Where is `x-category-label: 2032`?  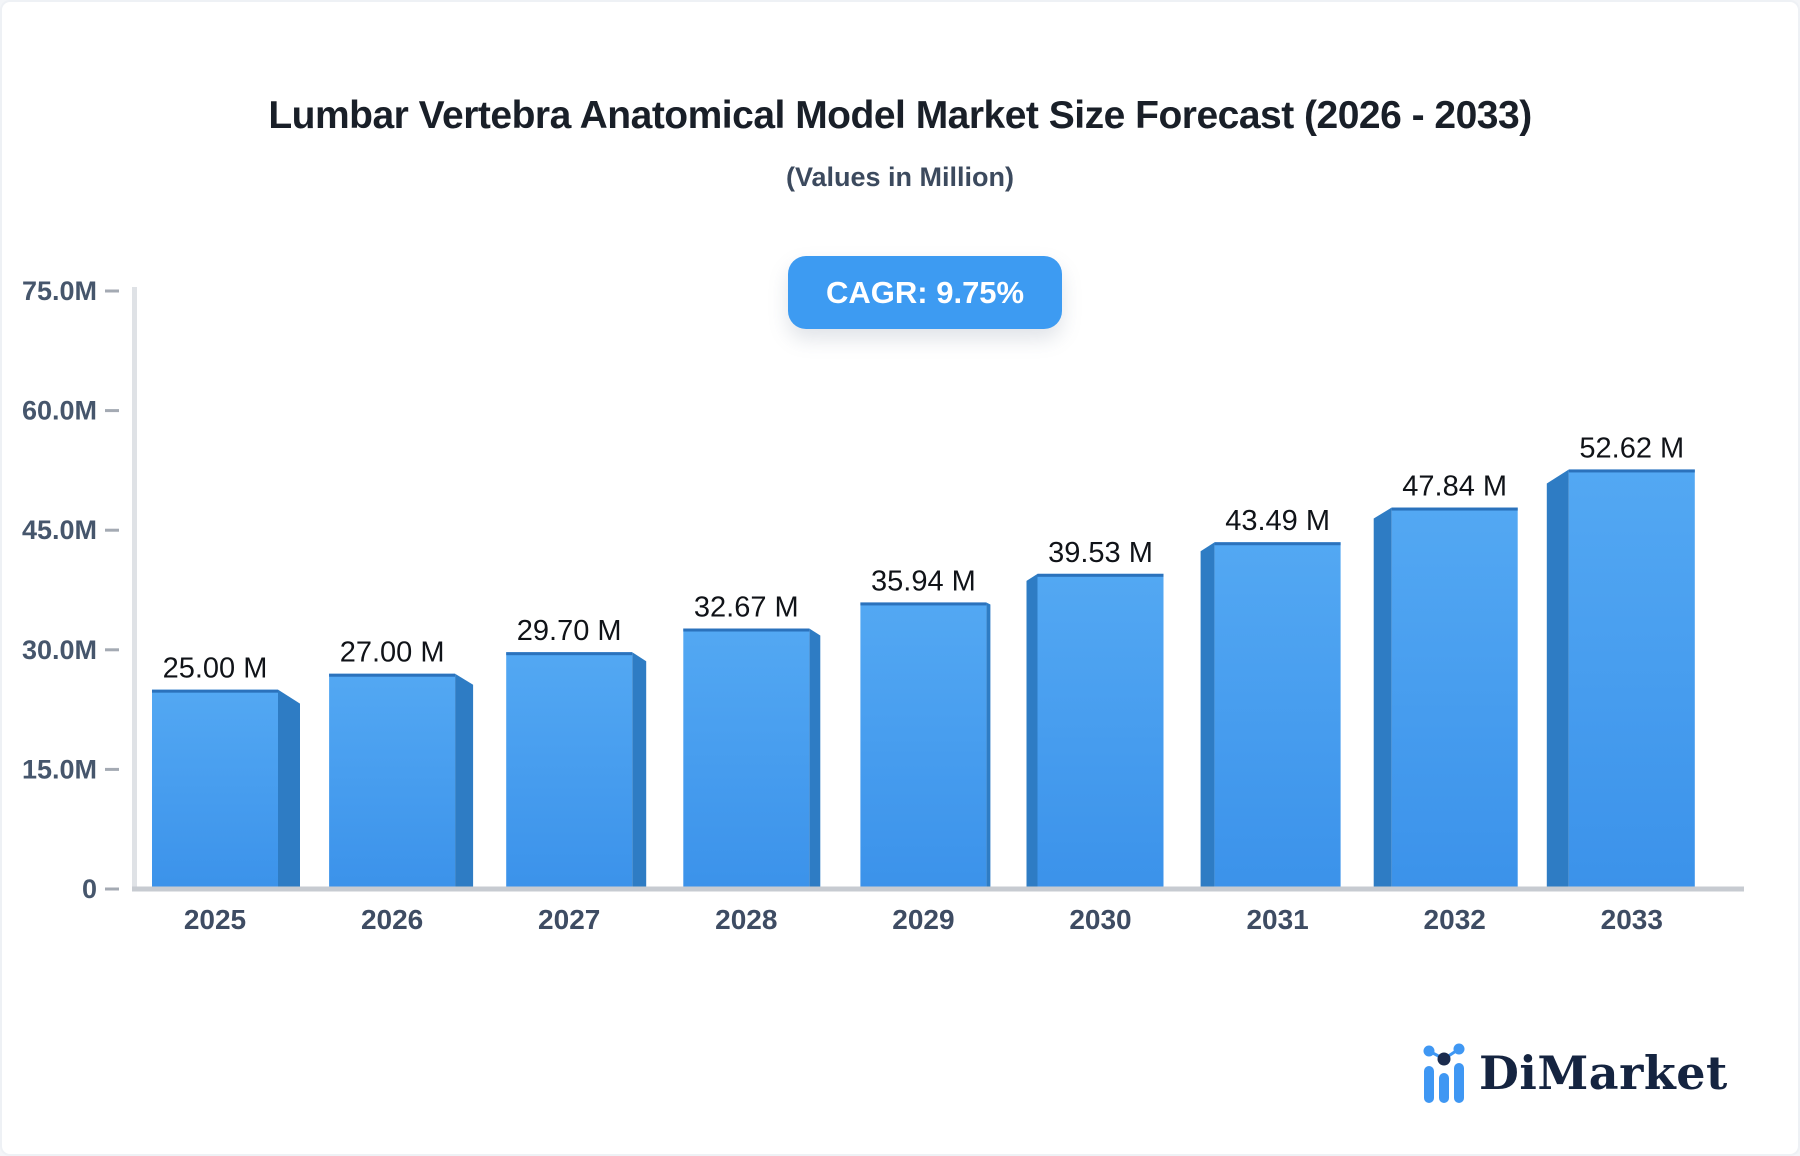
x-category-label: 2032 is located at coordinates (1455, 919).